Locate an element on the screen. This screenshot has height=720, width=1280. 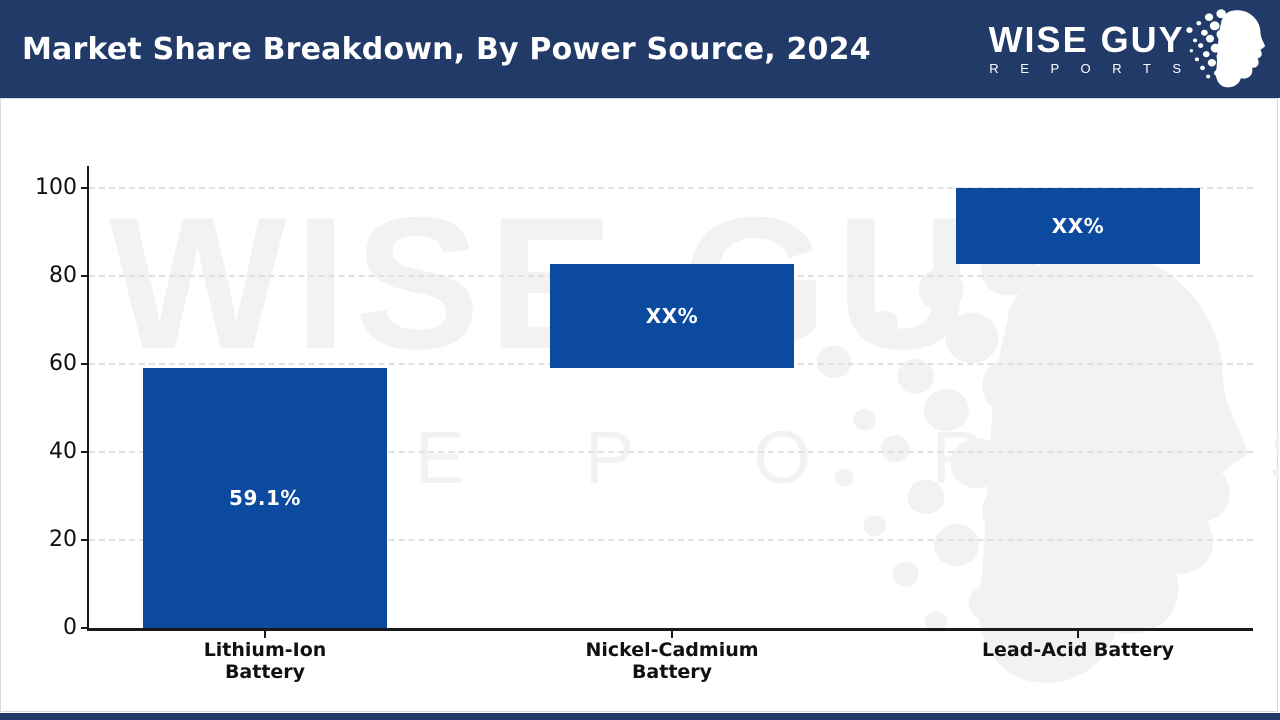
brand-logo: WISE GUY R E P O R T S is located at coordinates (1131, 49).